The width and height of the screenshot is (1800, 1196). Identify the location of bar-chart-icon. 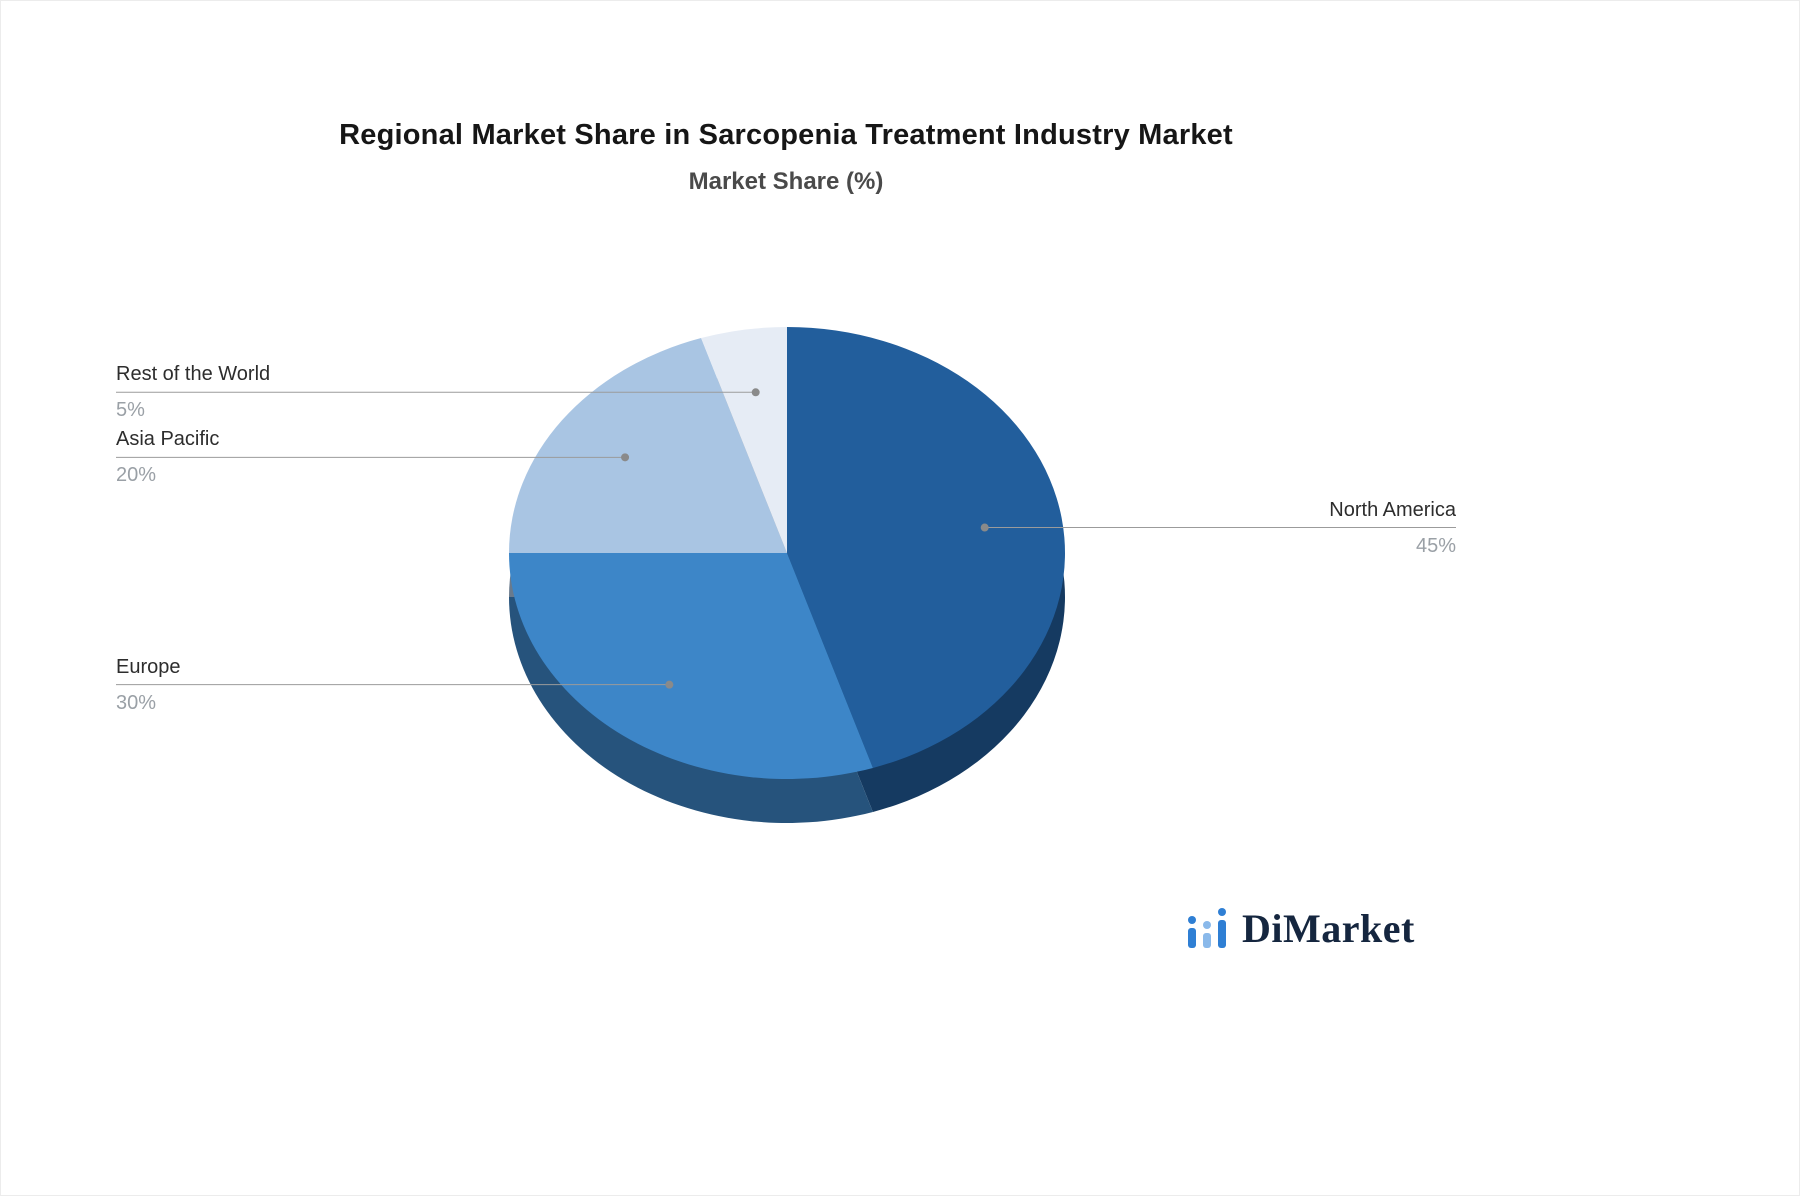
(1207, 927).